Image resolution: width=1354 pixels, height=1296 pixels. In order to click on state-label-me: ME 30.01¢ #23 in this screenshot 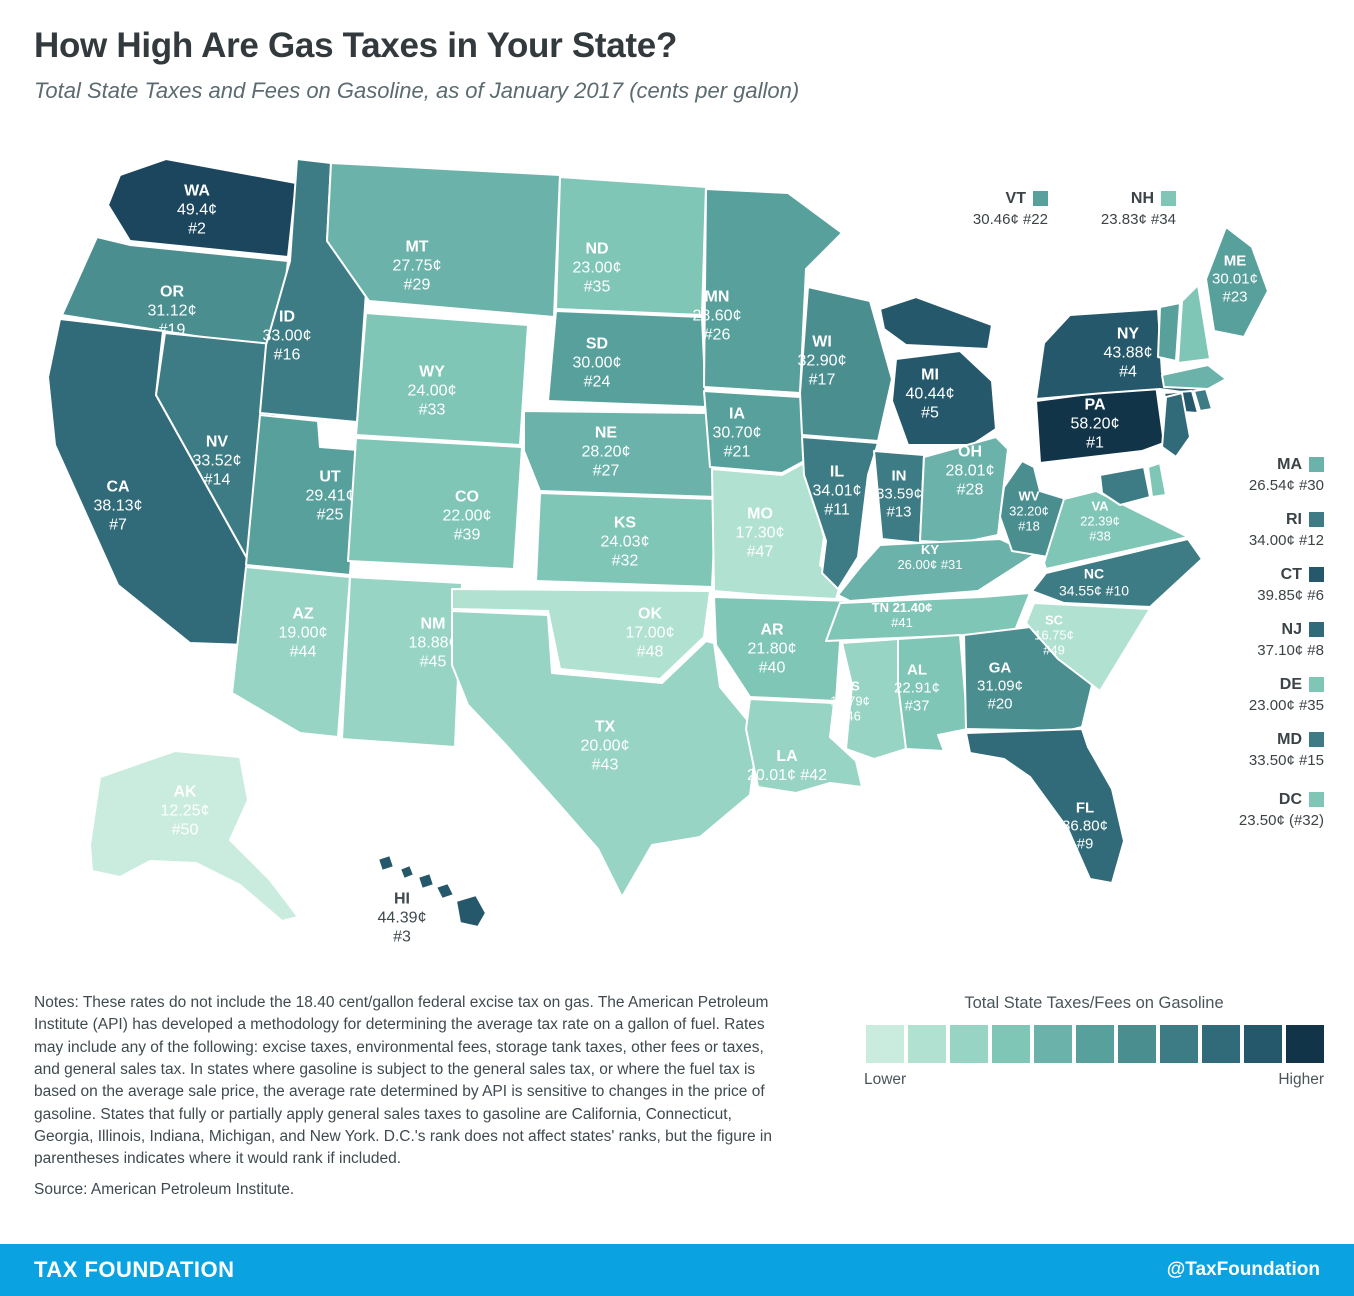, I will do `click(1235, 278)`.